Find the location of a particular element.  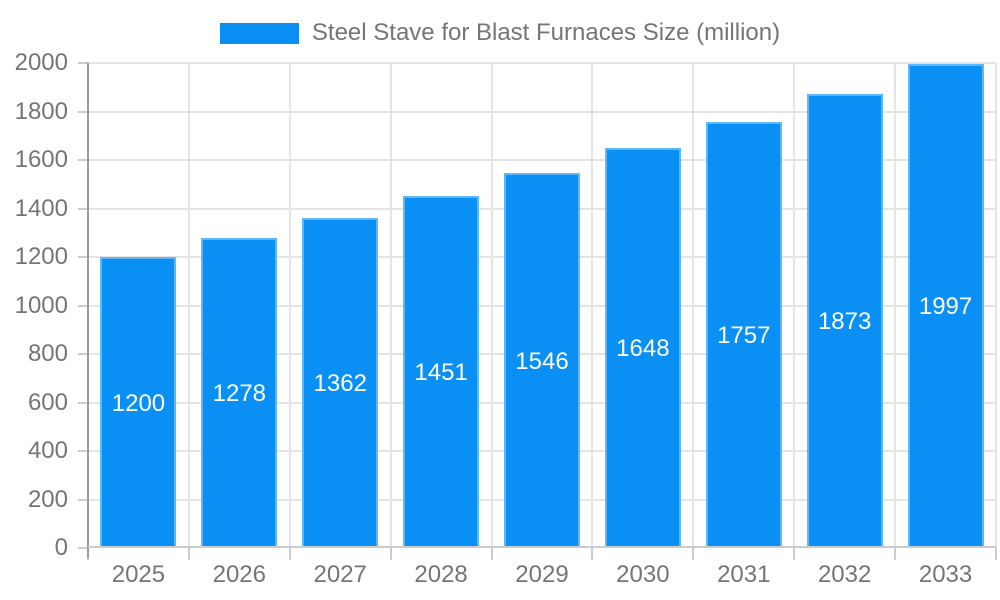

x-axis-line is located at coordinates (542, 547).